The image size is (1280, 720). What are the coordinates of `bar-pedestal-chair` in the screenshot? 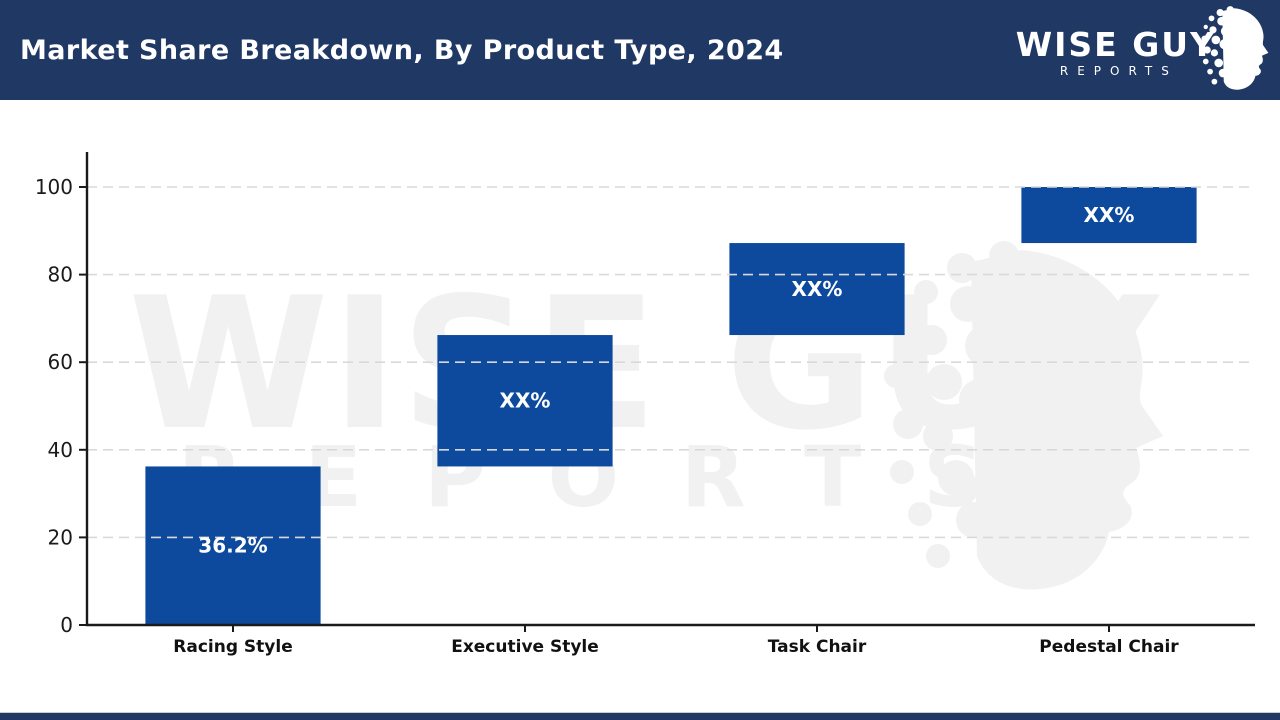 It's located at (1109, 215).